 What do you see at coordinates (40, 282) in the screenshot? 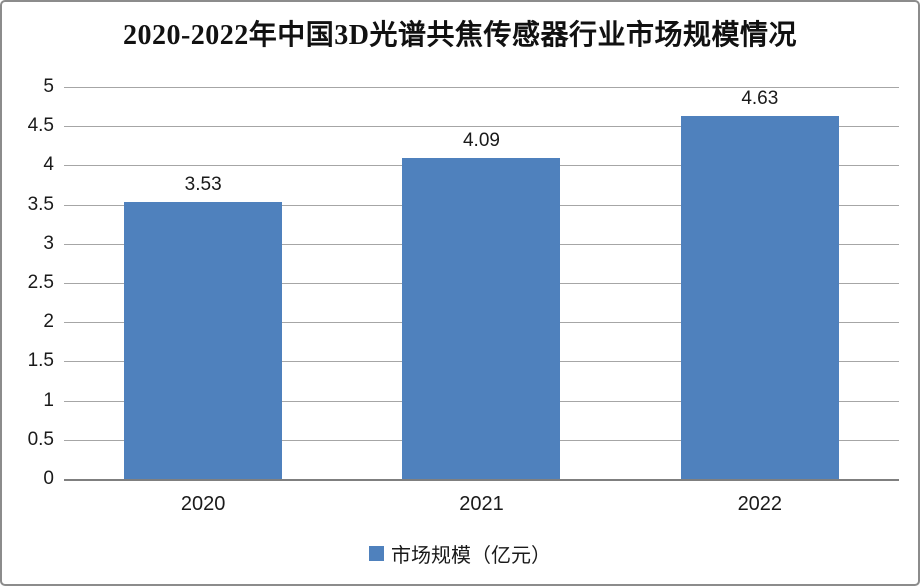
I see `y-tick-label: 2.5` at bounding box center [40, 282].